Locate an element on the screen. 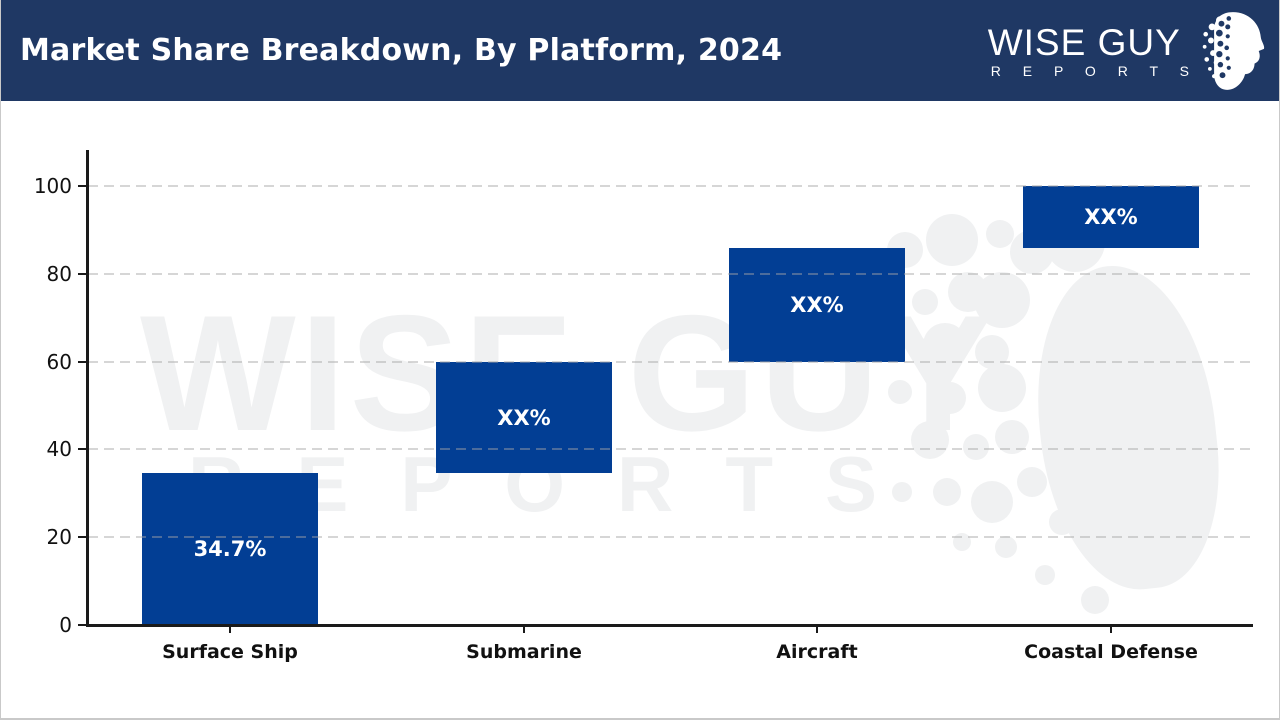 This screenshot has height=720, width=1280. y-tick-label: 0 is located at coordinates (65, 625).